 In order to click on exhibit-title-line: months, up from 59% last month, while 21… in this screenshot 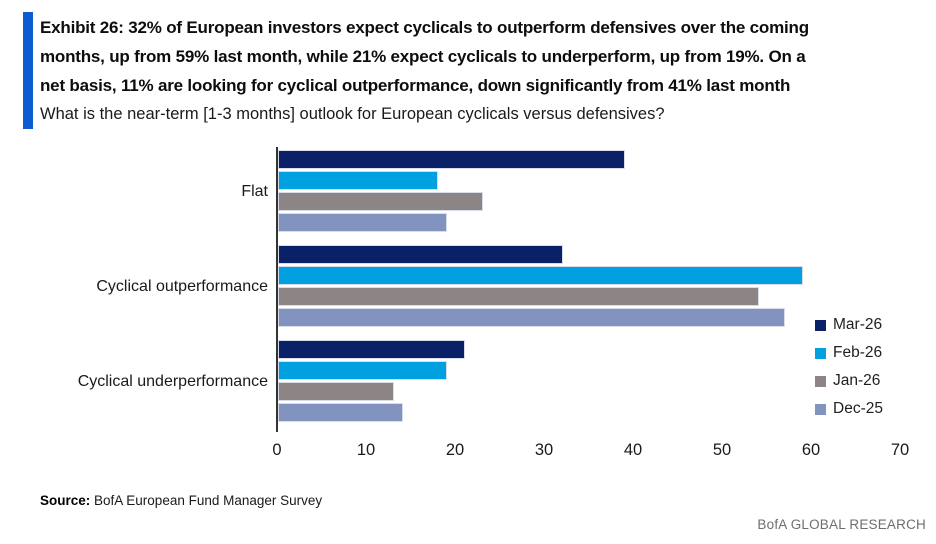, I will do `click(423, 56)`.